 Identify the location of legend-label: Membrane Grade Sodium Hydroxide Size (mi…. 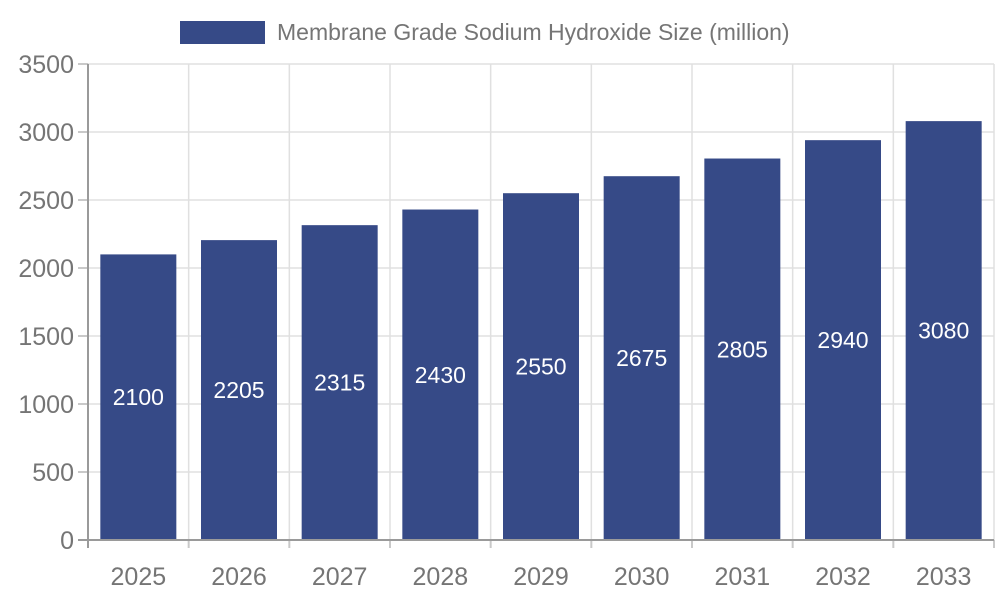
(533, 32).